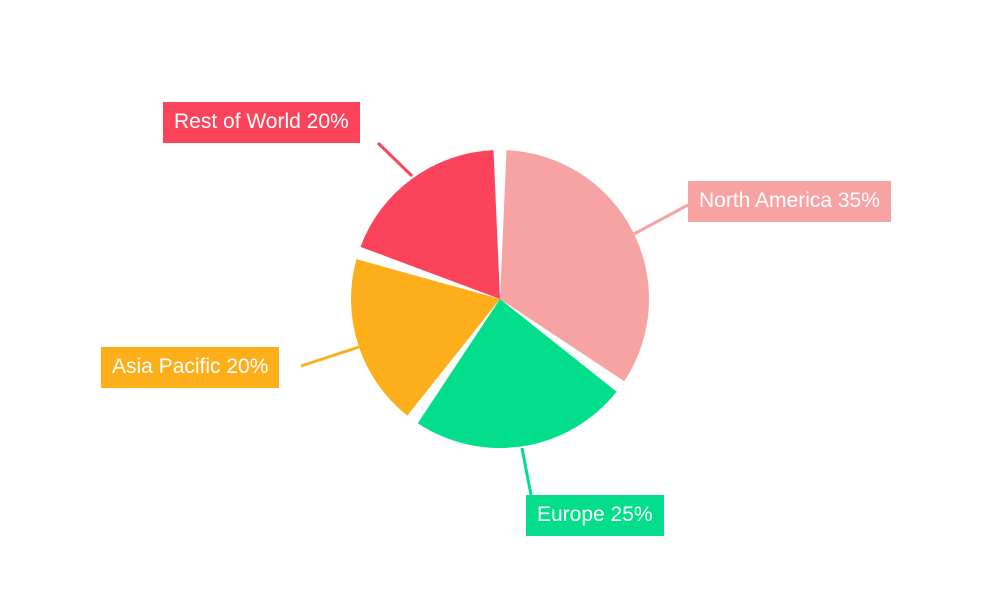 The image size is (1000, 600). I want to click on pie-slices-group, so click(500, 299).